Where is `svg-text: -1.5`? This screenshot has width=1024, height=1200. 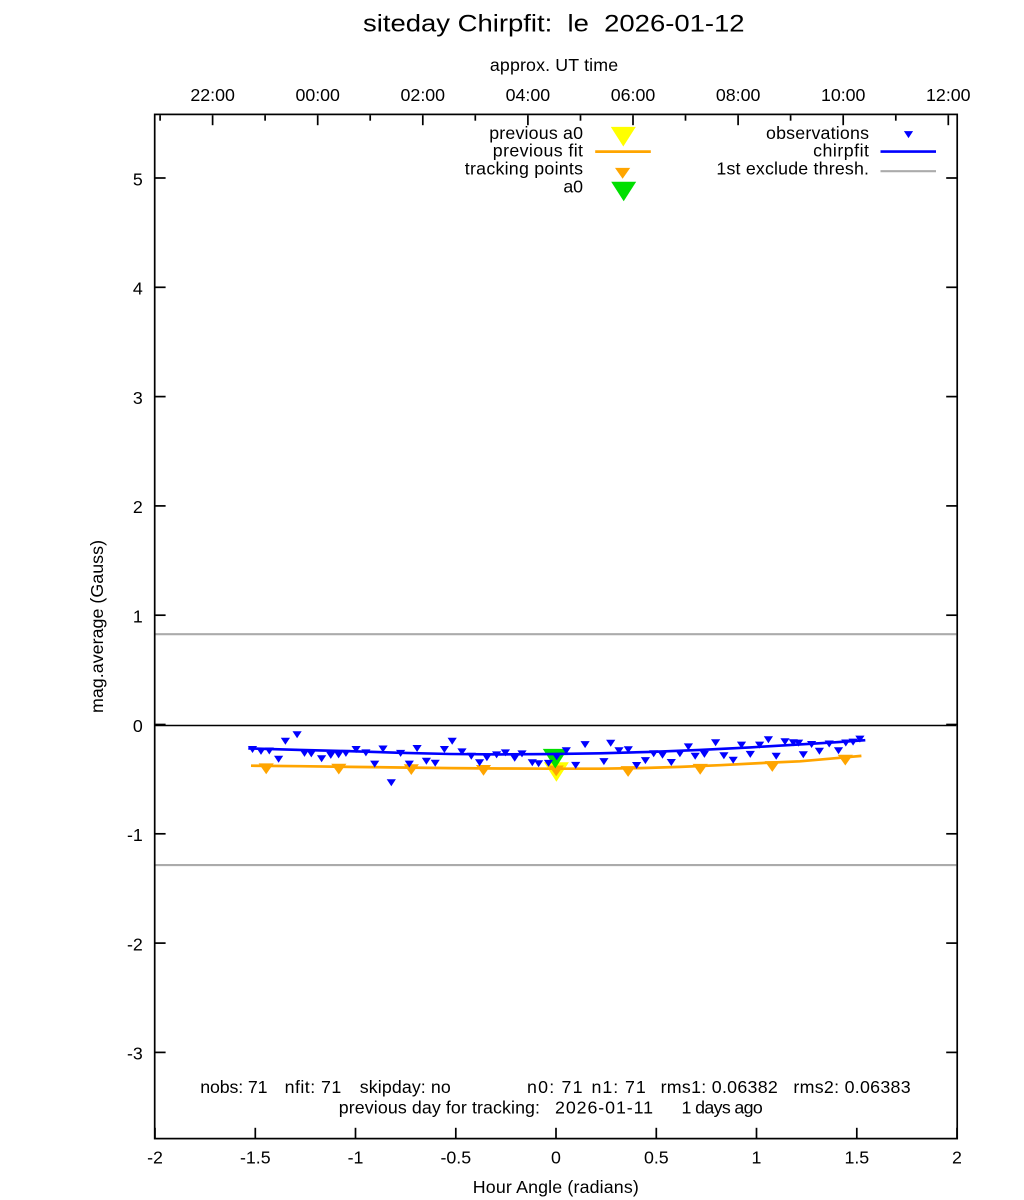 svg-text: -1.5 is located at coordinates (255, 1158).